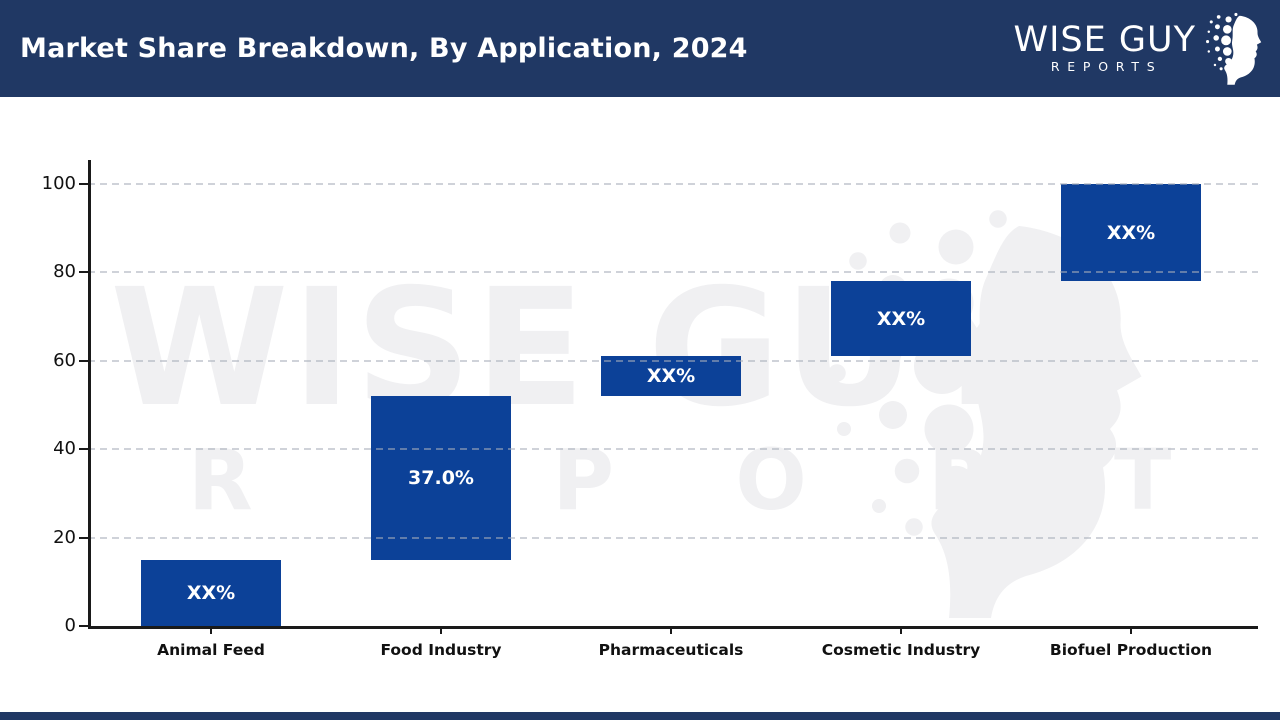 The height and width of the screenshot is (720, 1280). Describe the element at coordinates (640, 716) in the screenshot. I see `footer-bar` at that location.